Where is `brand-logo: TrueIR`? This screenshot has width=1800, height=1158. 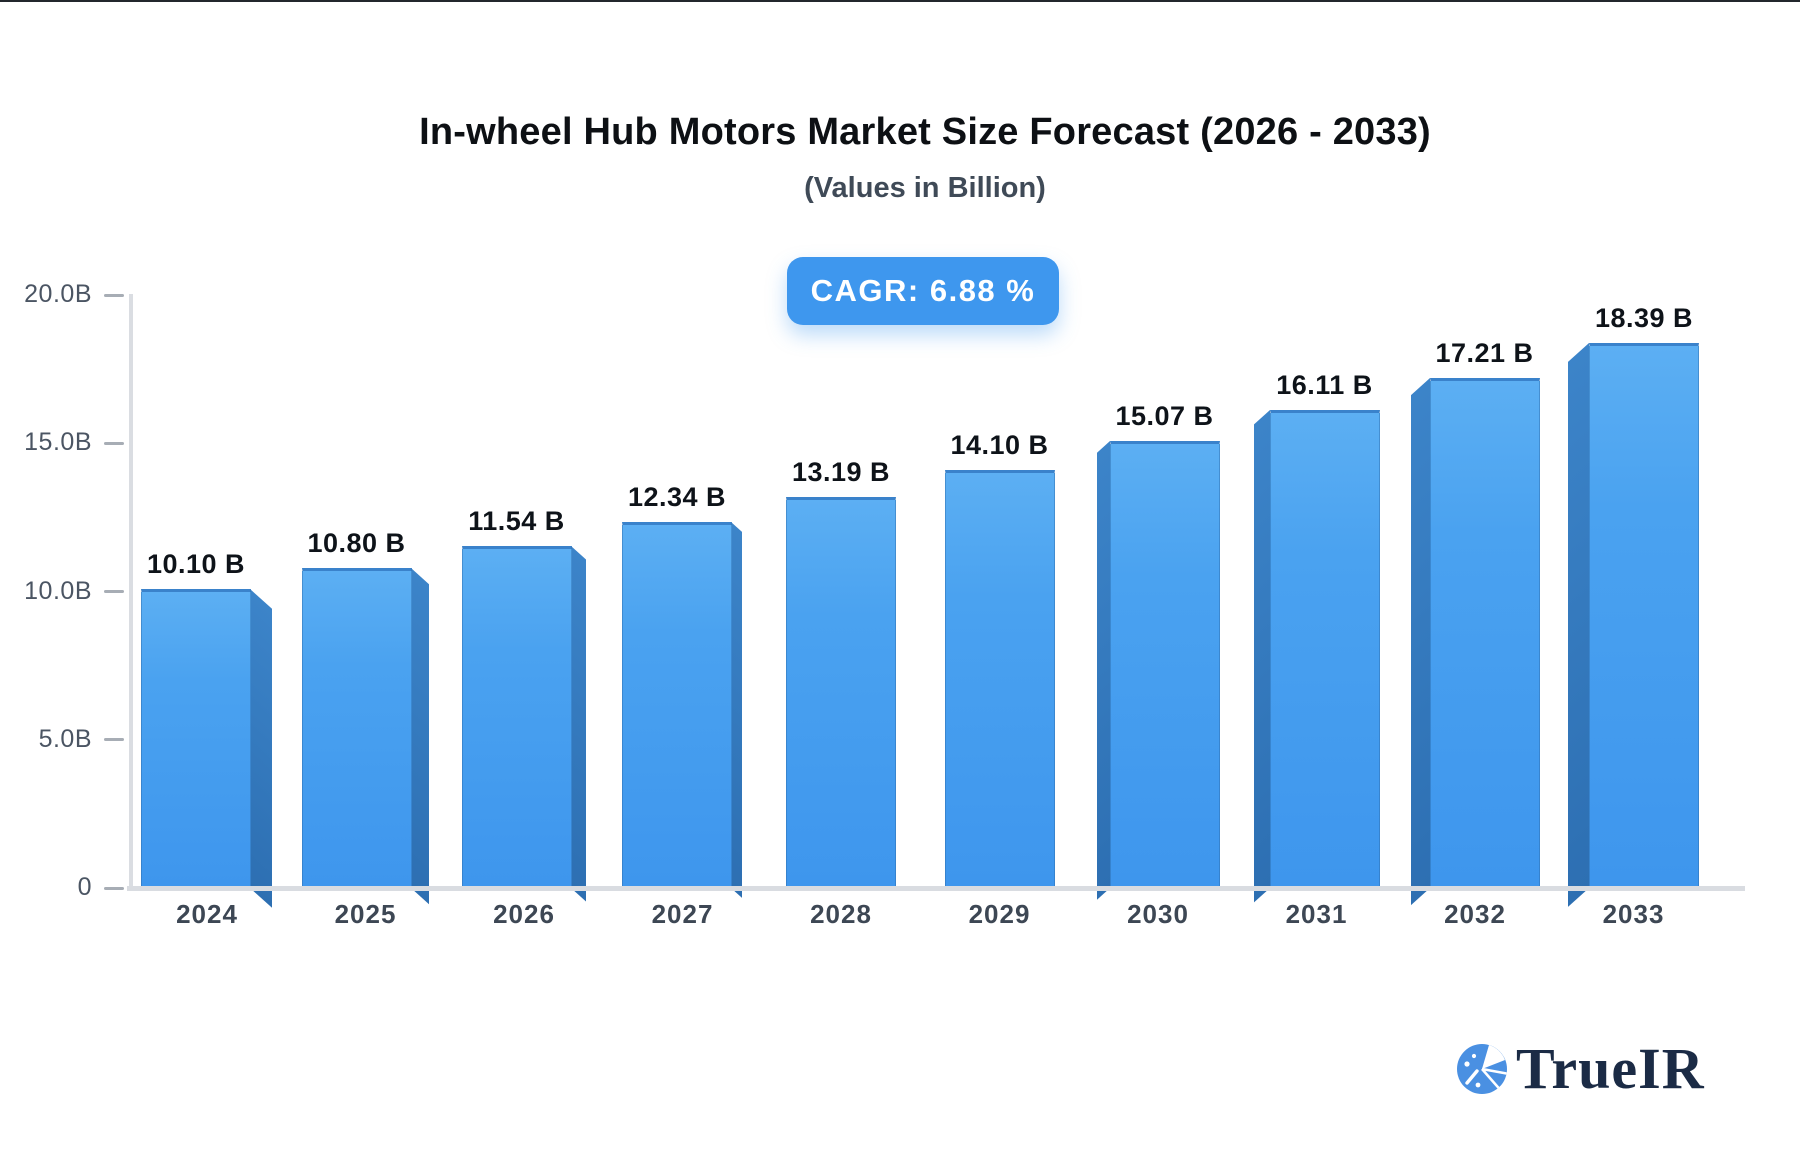
brand-logo: TrueIR is located at coordinates (1580, 1069).